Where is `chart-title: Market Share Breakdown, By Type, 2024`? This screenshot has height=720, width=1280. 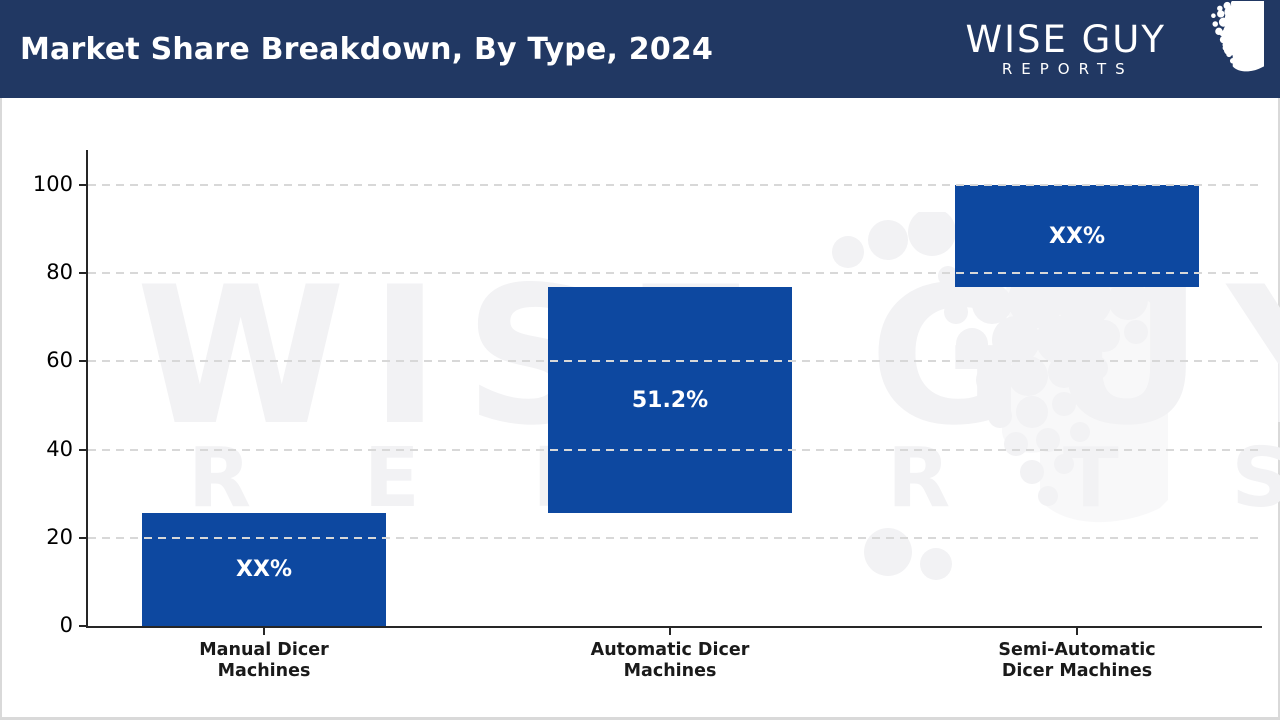
chart-title: Market Share Breakdown, By Type, 2024 is located at coordinates (367, 49).